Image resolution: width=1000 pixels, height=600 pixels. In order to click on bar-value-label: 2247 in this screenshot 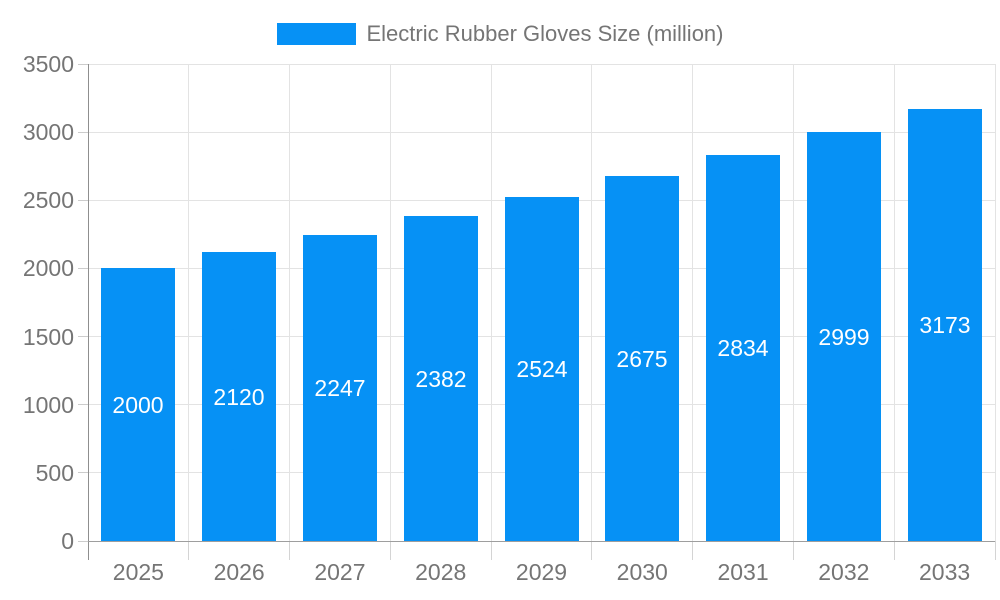, I will do `click(340, 388)`.